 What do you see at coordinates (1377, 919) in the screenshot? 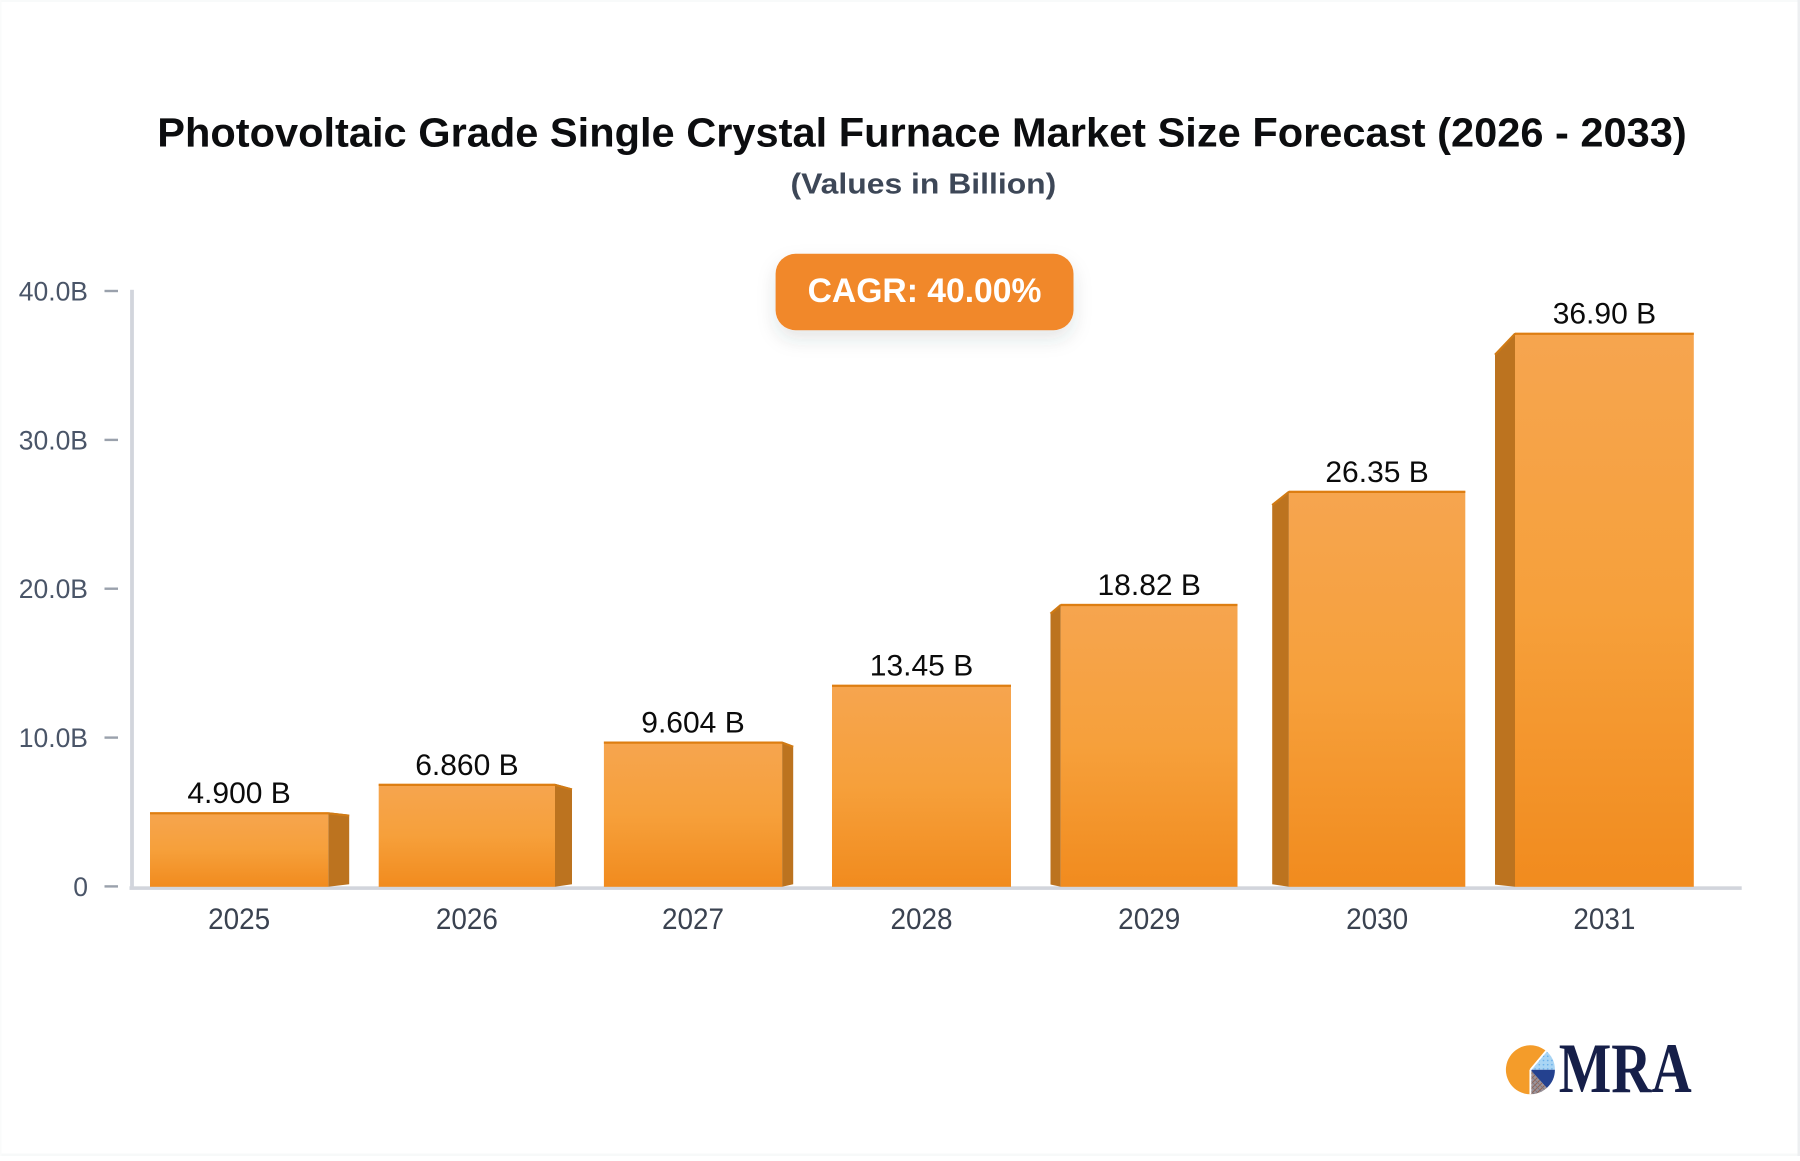
I see `svg-text: 2030` at bounding box center [1377, 919].